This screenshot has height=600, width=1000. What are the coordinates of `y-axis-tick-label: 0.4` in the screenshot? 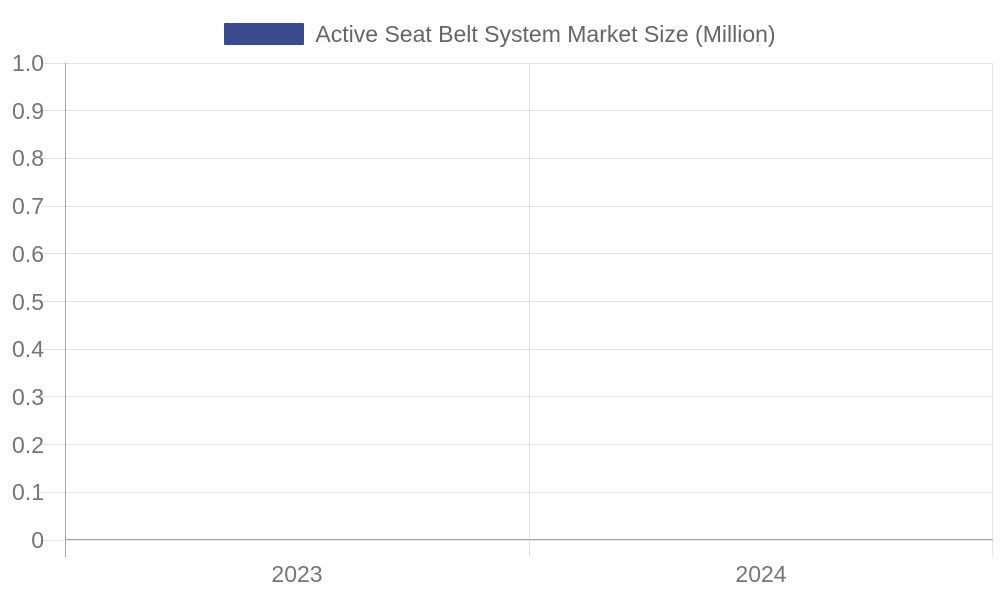 It's located at (28, 349).